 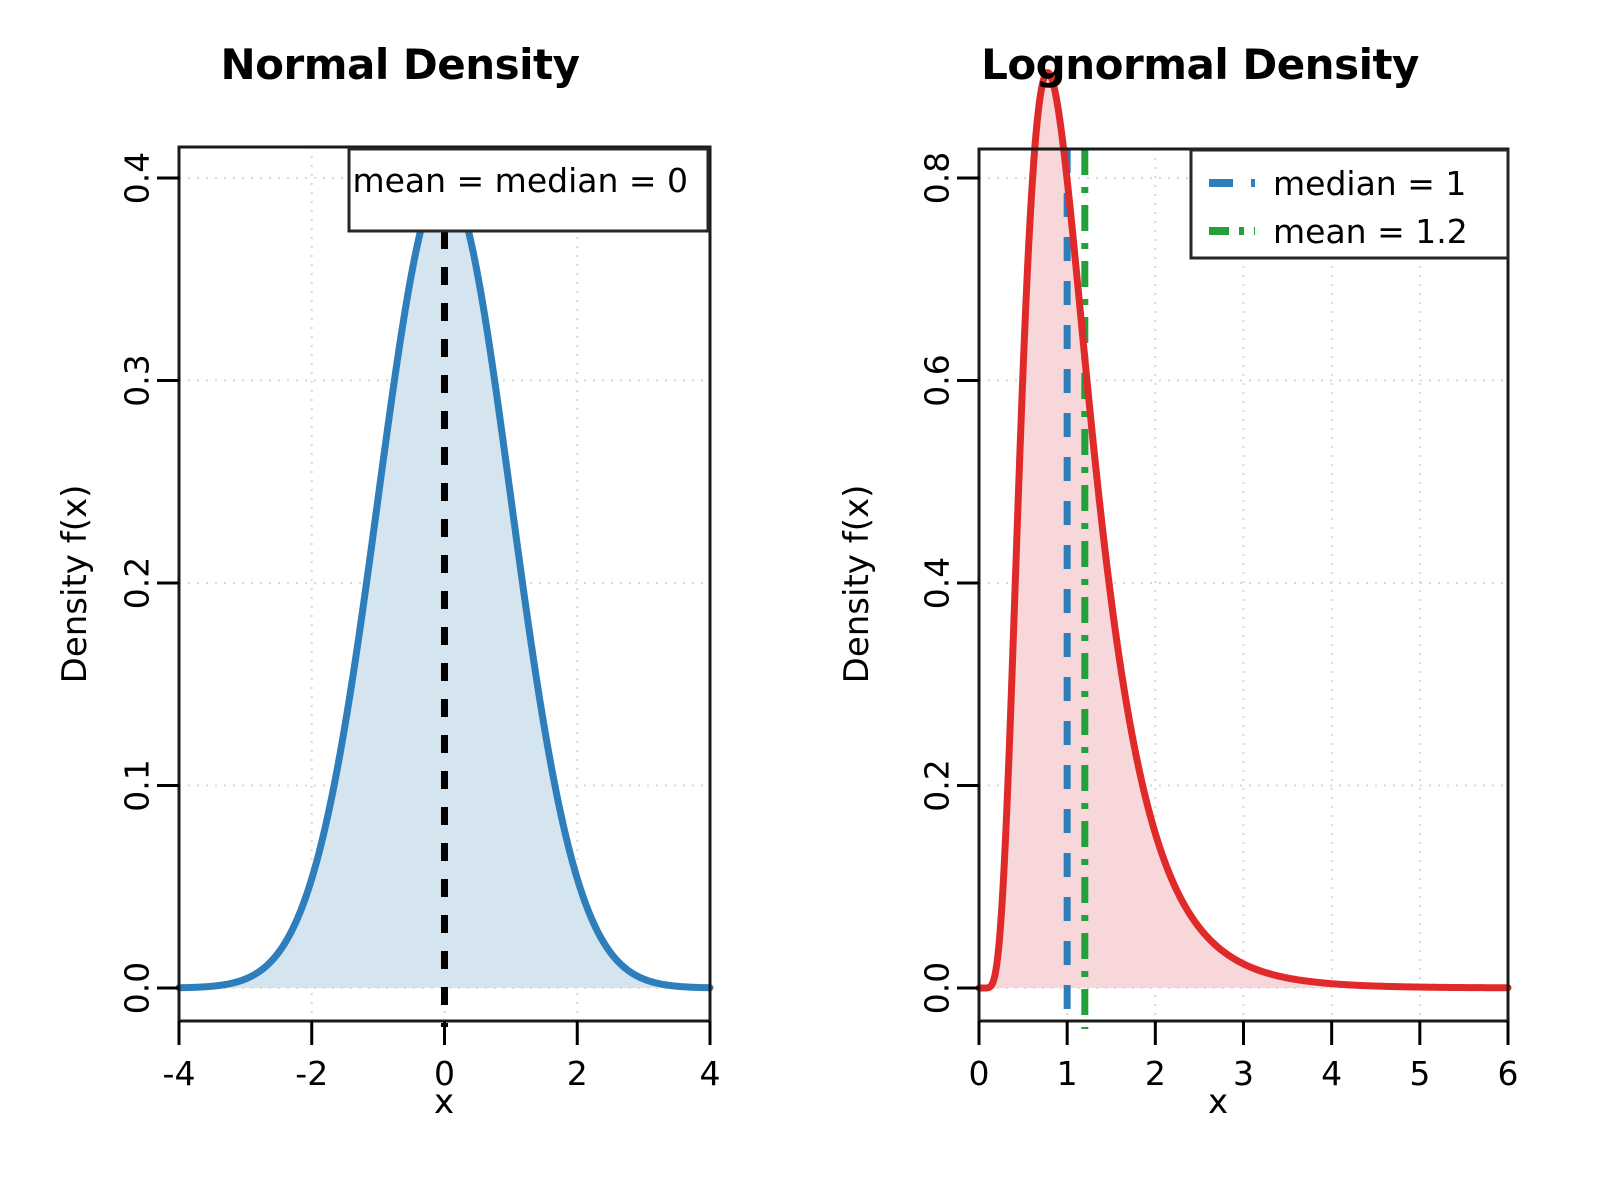 I want to click on legend-label-median: median = 1, so click(x=1369, y=183).